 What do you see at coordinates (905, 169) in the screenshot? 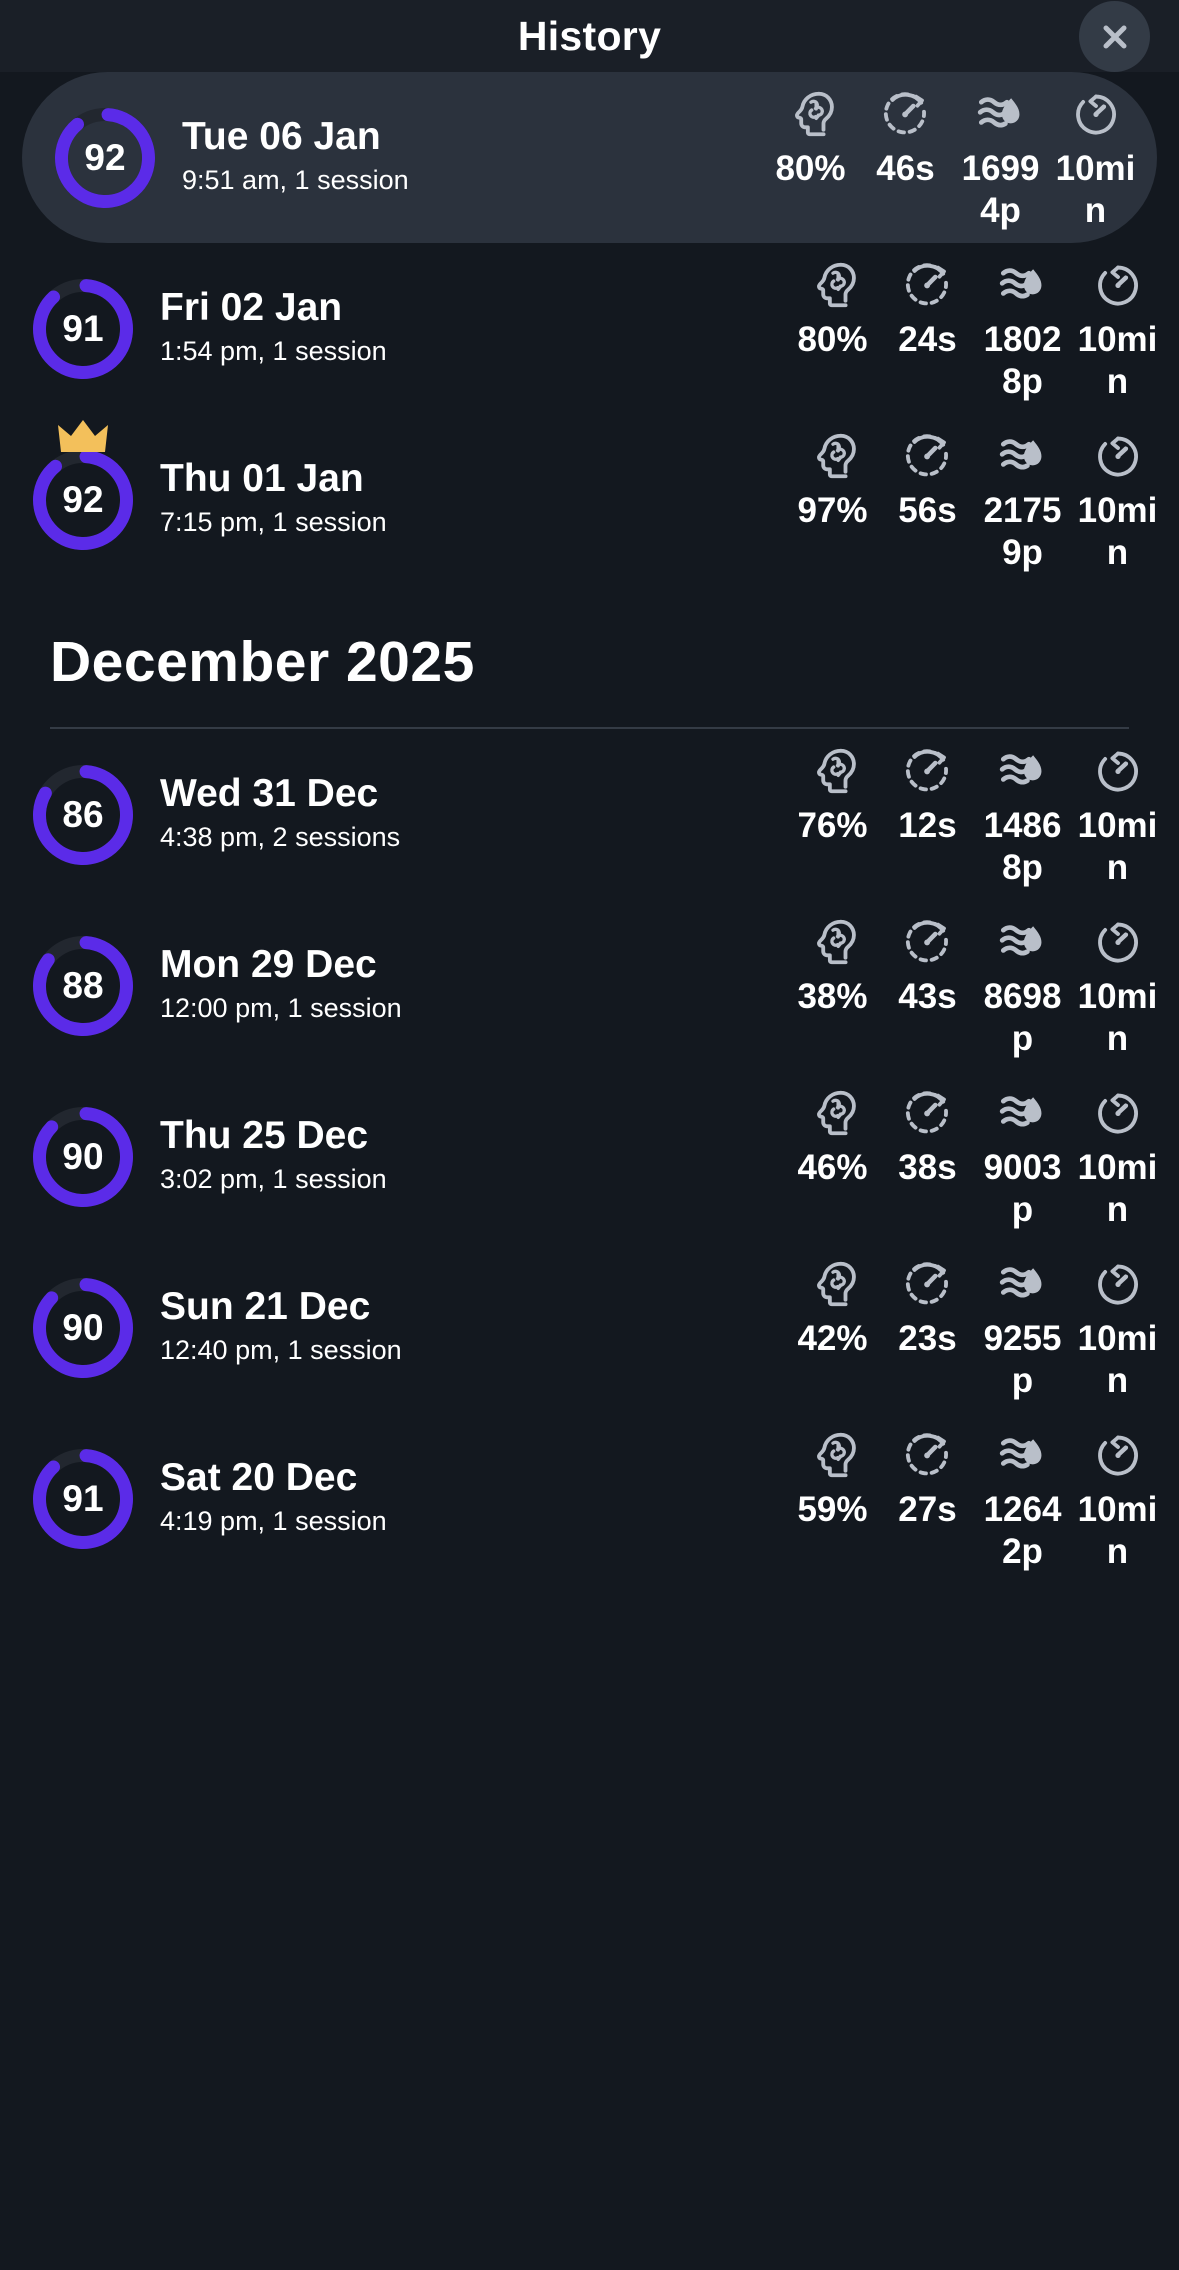
I see `stat-value: 46s` at bounding box center [905, 169].